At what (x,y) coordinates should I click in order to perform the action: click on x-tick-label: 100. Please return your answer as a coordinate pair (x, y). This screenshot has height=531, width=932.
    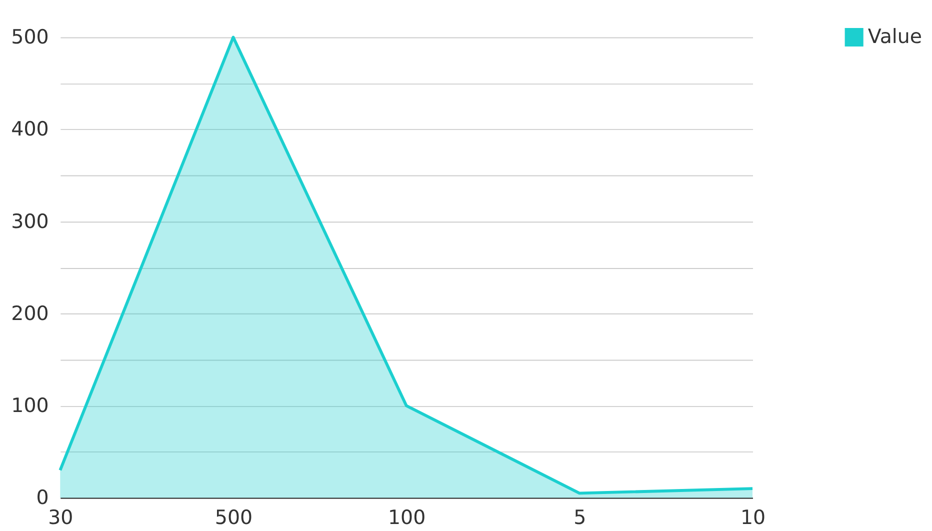
    Looking at the image, I should click on (407, 517).